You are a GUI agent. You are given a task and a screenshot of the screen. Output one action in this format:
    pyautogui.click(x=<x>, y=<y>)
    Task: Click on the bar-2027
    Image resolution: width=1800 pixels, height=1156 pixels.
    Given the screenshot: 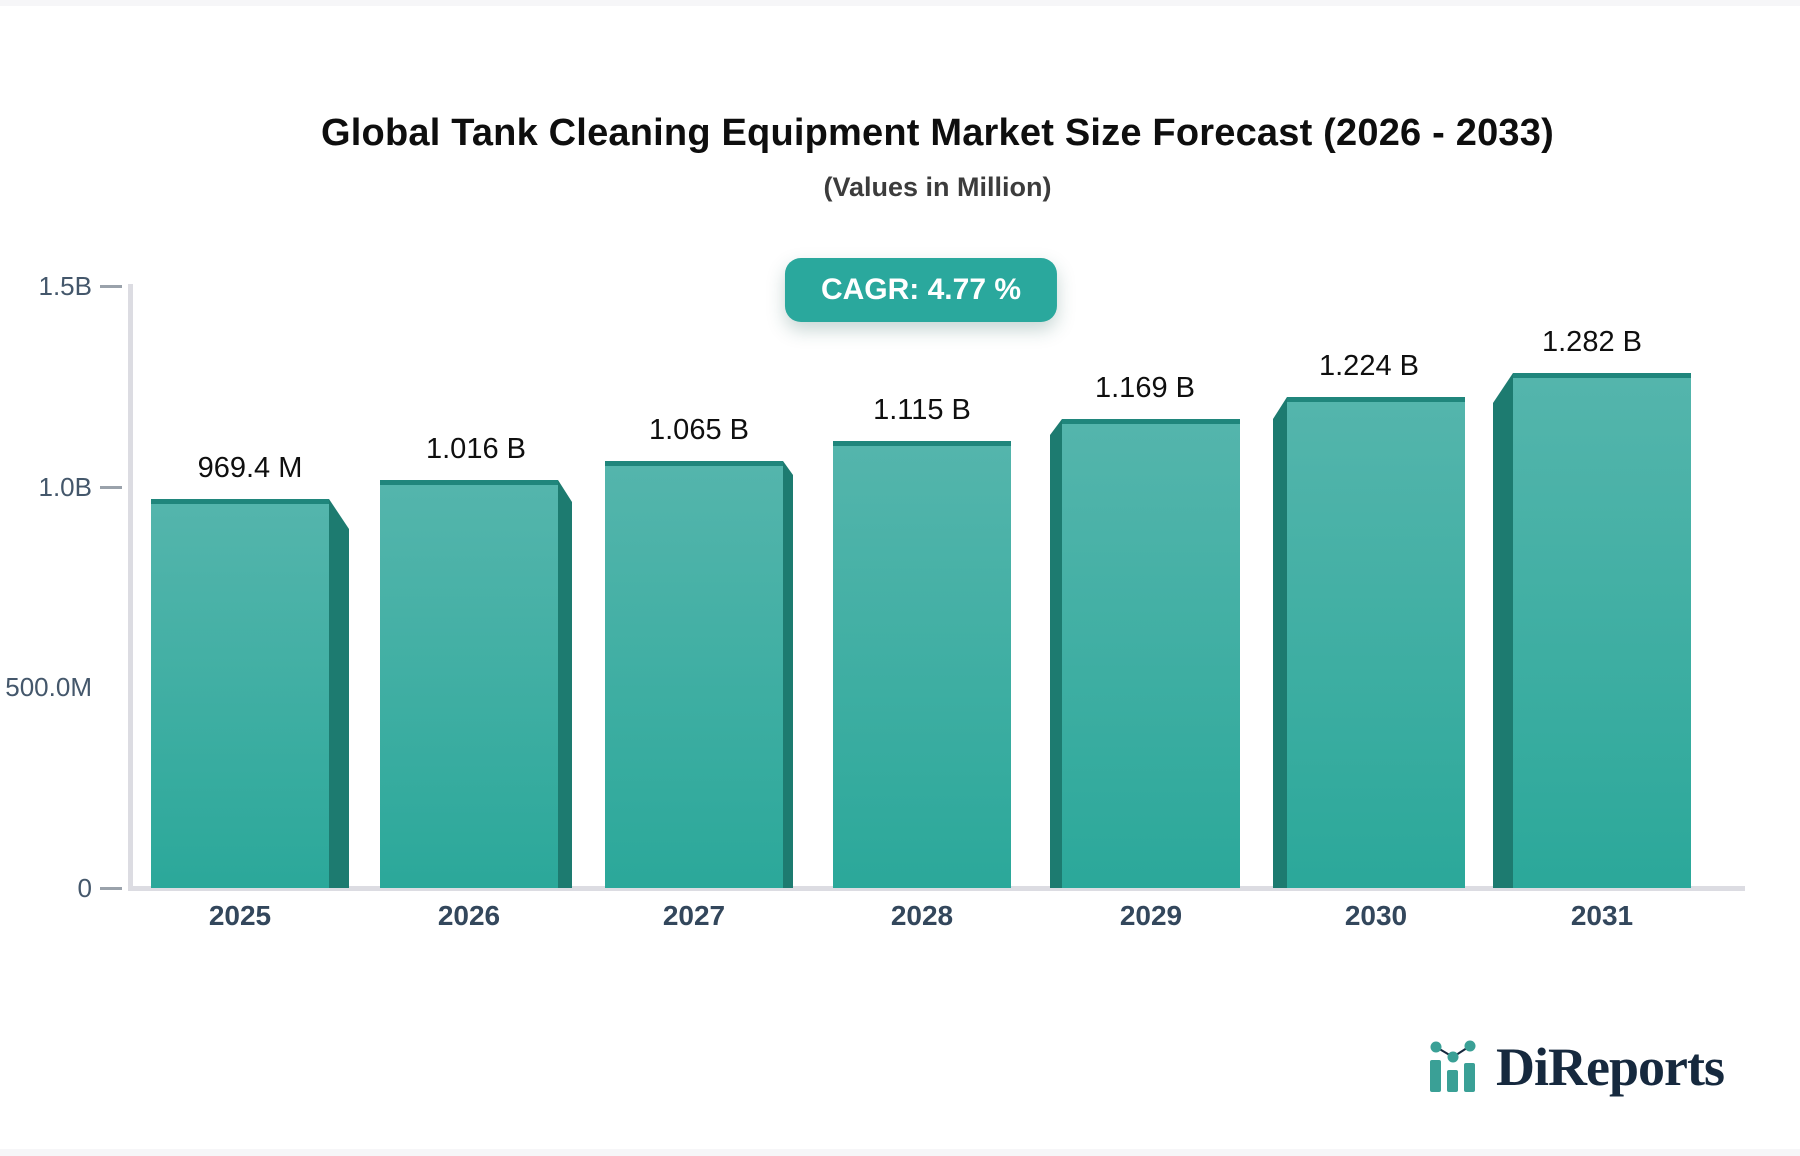 What is the action you would take?
    pyautogui.click(x=699, y=674)
    